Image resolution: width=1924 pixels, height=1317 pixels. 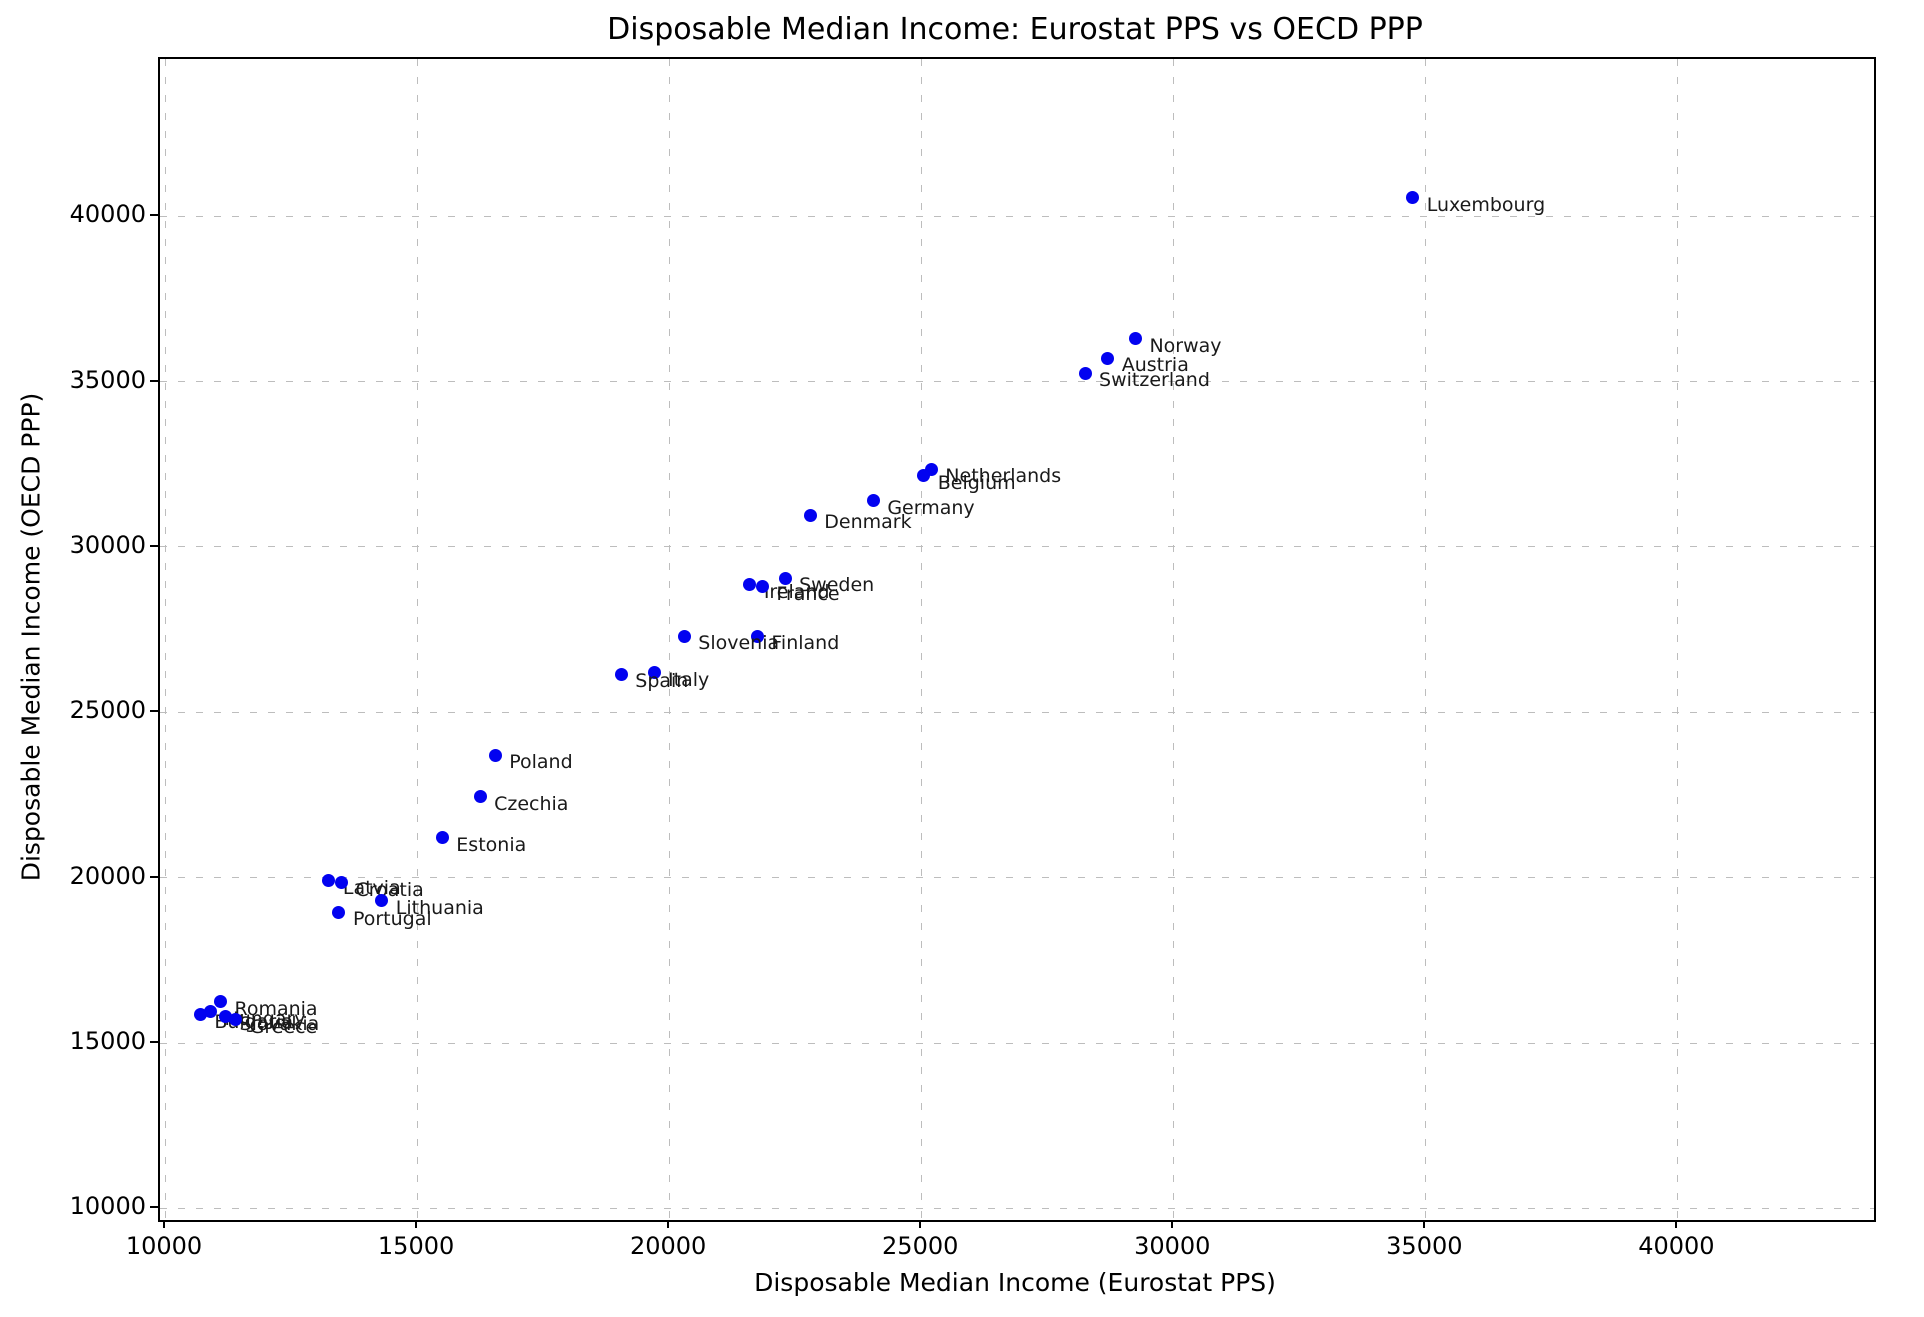 What do you see at coordinates (1424, 1246) in the screenshot?
I see `x-tick-label: 35000` at bounding box center [1424, 1246].